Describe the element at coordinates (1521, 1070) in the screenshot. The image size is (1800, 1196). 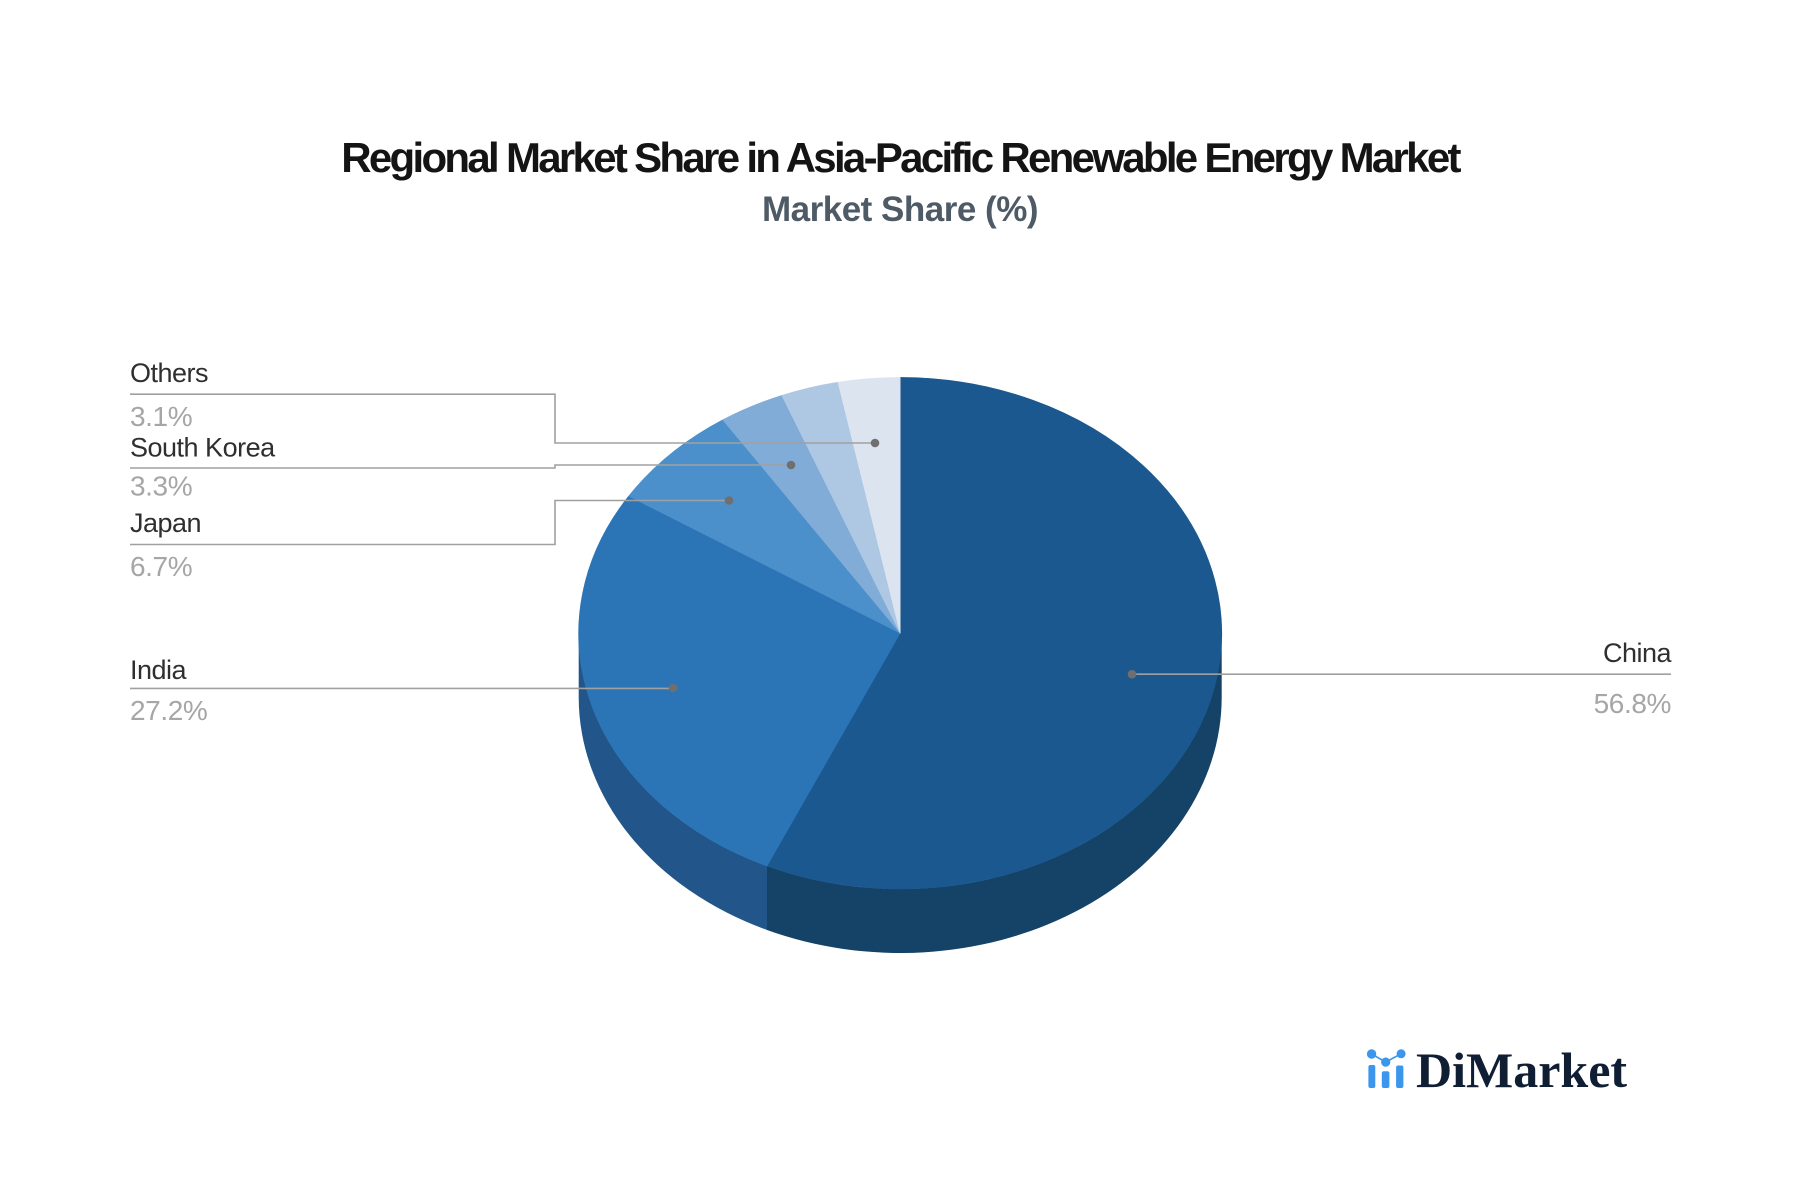
I see `svg-text: DiMarket` at that location.